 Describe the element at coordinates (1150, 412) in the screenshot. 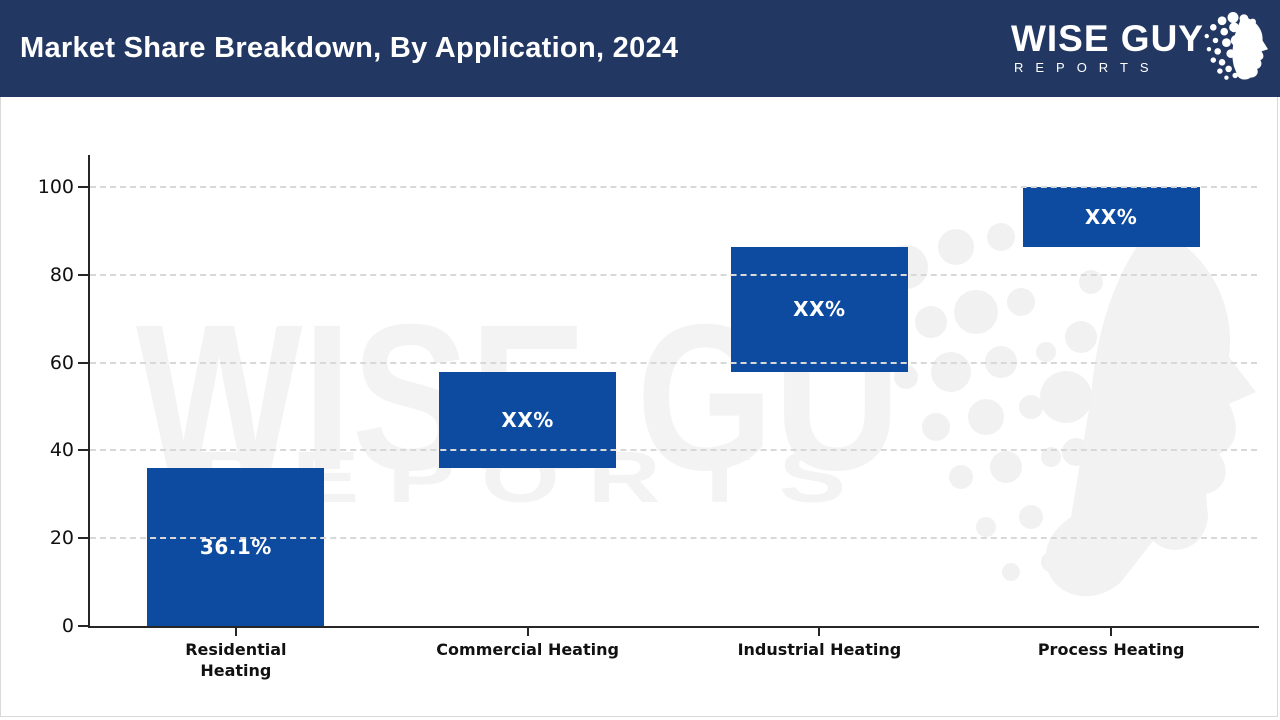

I see `watermark-head` at that location.